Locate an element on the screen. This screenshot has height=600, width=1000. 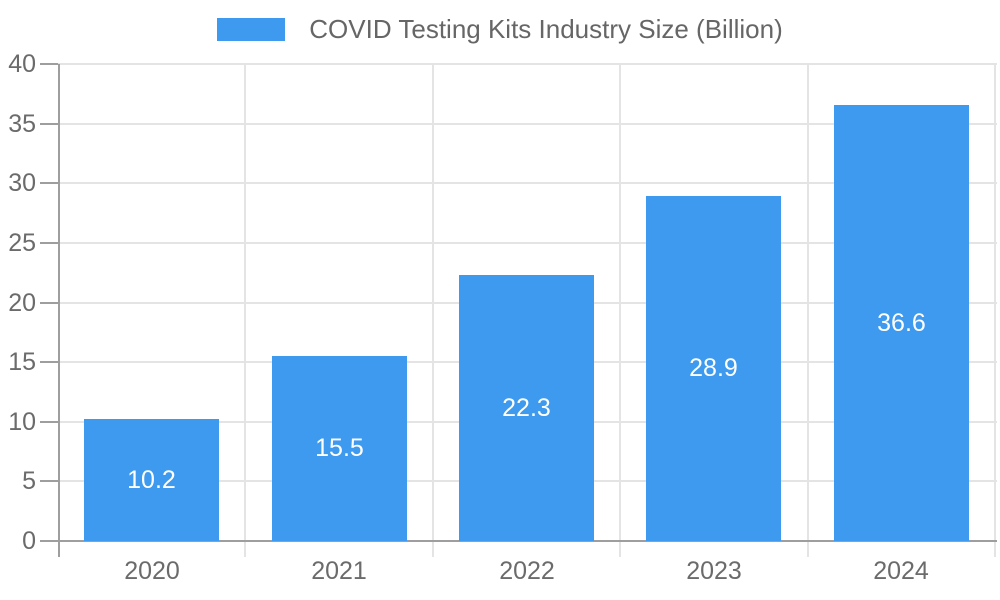
y-axis-label: 10 is located at coordinates (22, 422).